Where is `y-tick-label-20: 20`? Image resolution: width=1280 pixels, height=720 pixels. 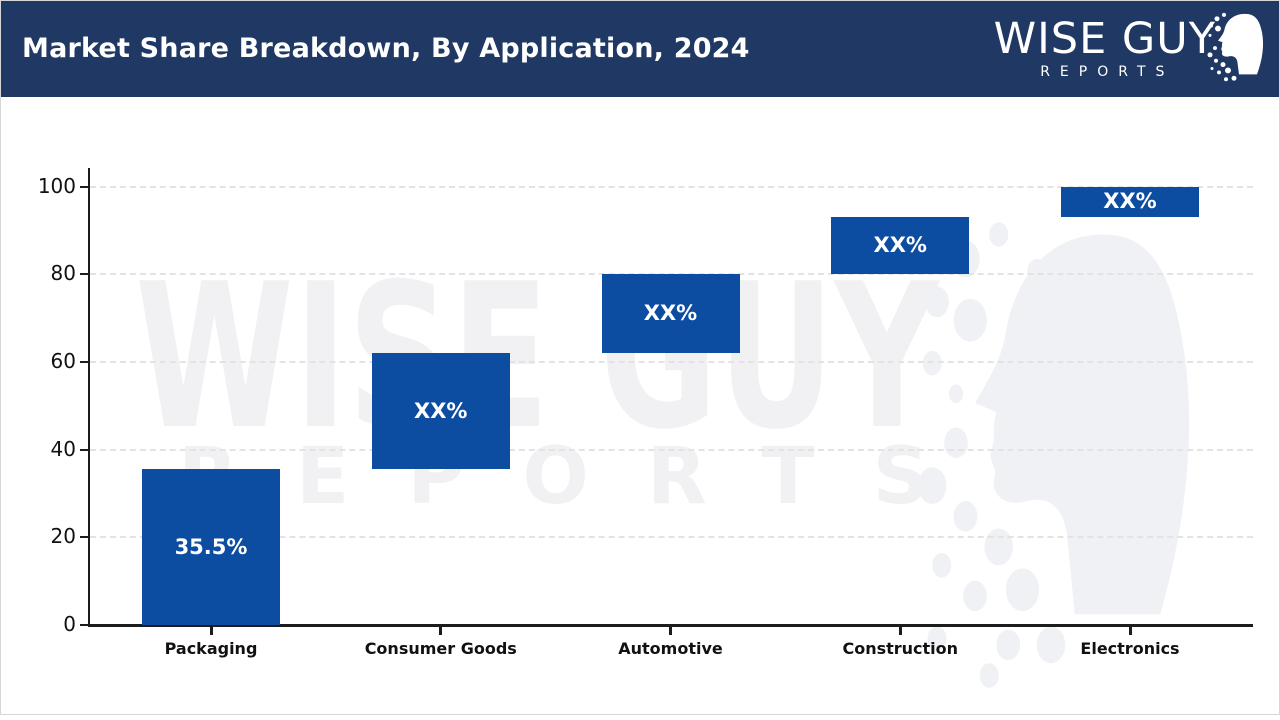
y-tick-label-20: 20 is located at coordinates (63, 536).